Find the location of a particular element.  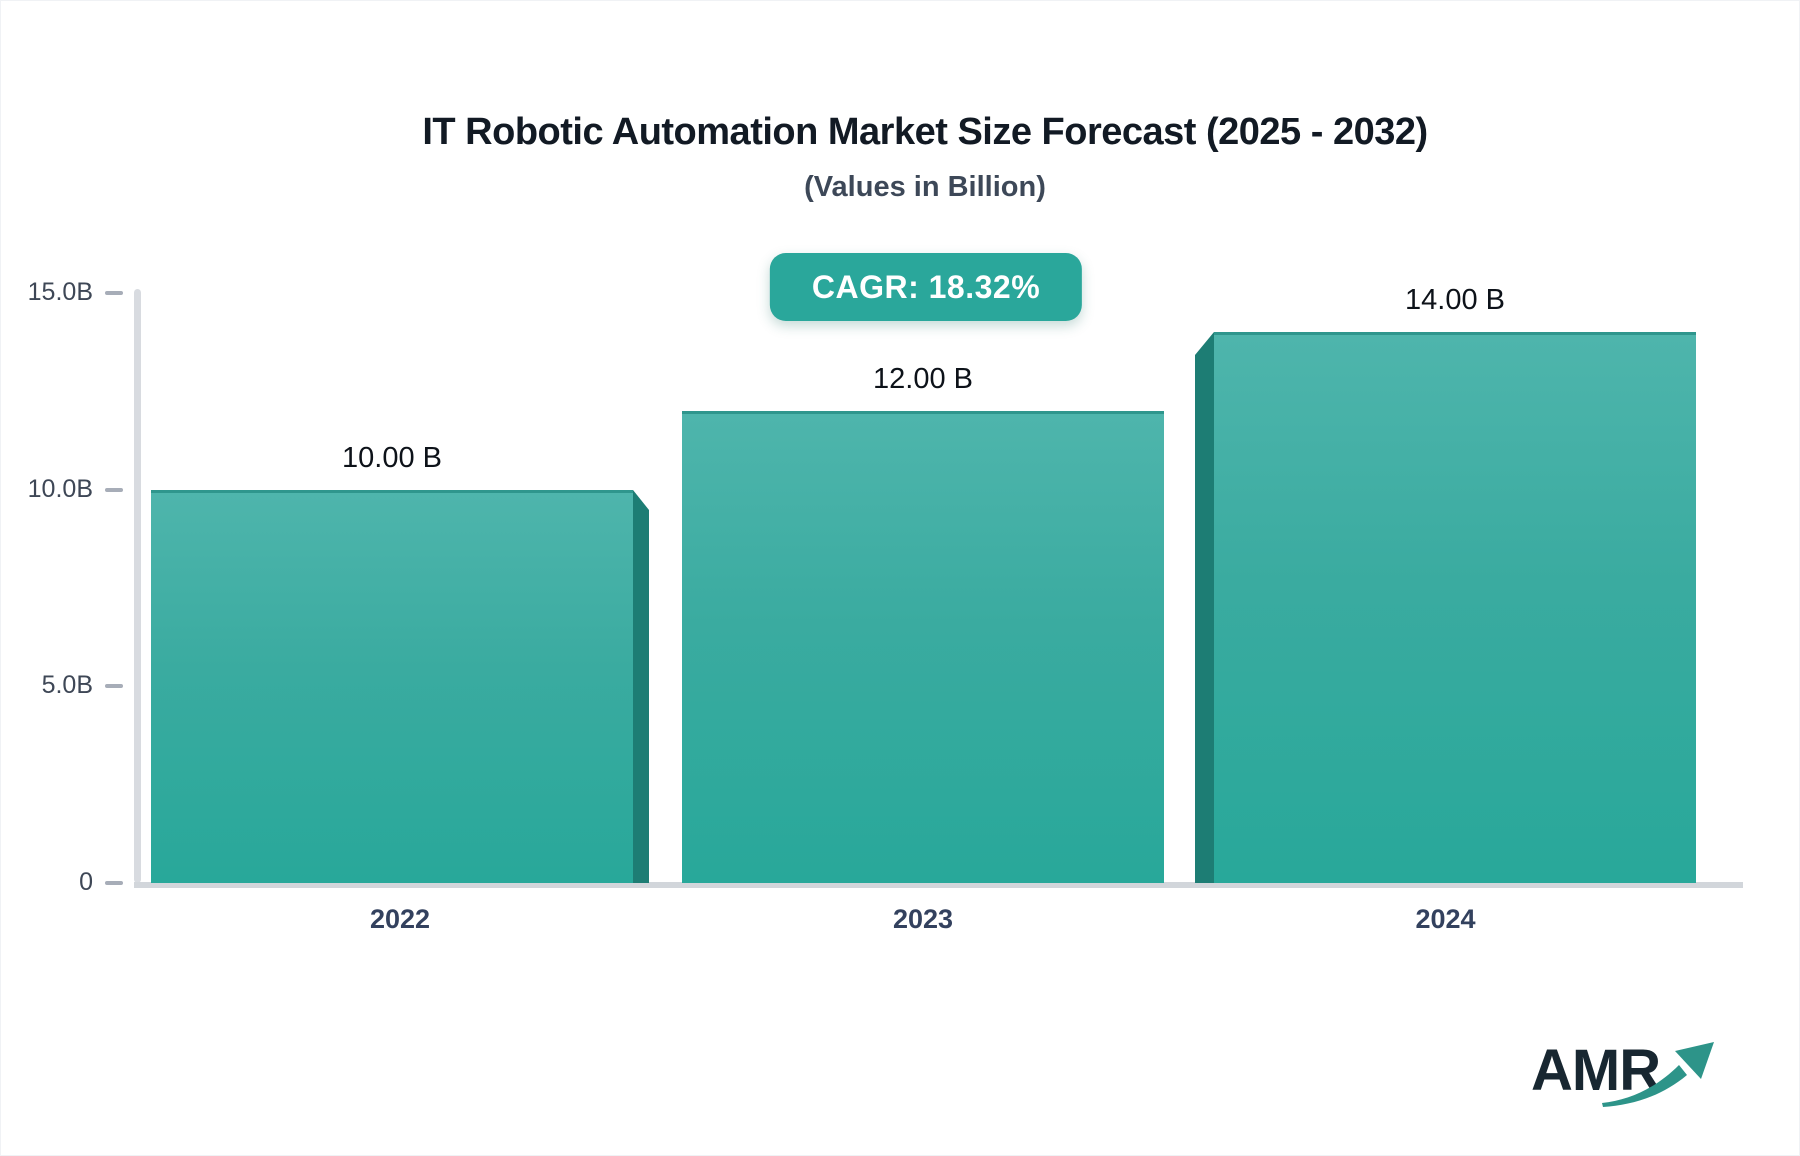

x-axis-label-2024: 2024 is located at coordinates (1445, 918).